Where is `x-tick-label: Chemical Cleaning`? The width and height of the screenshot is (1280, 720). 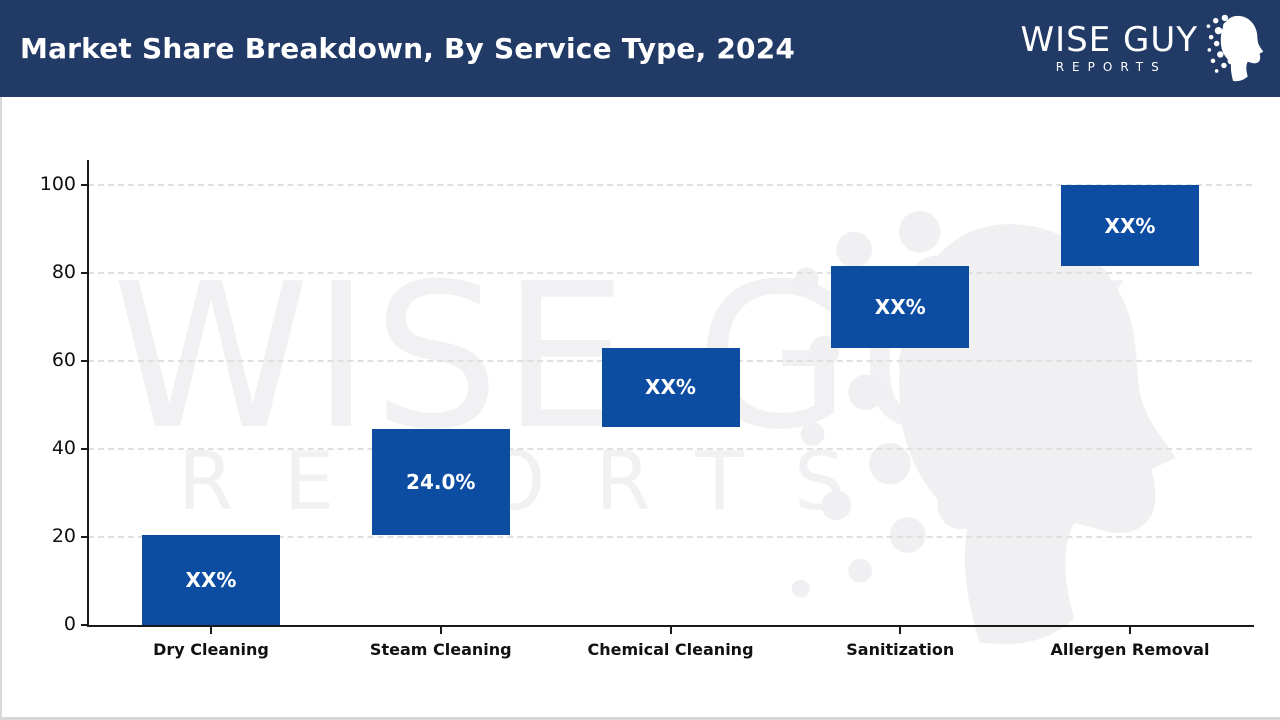 x-tick-label: Chemical Cleaning is located at coordinates (670, 649).